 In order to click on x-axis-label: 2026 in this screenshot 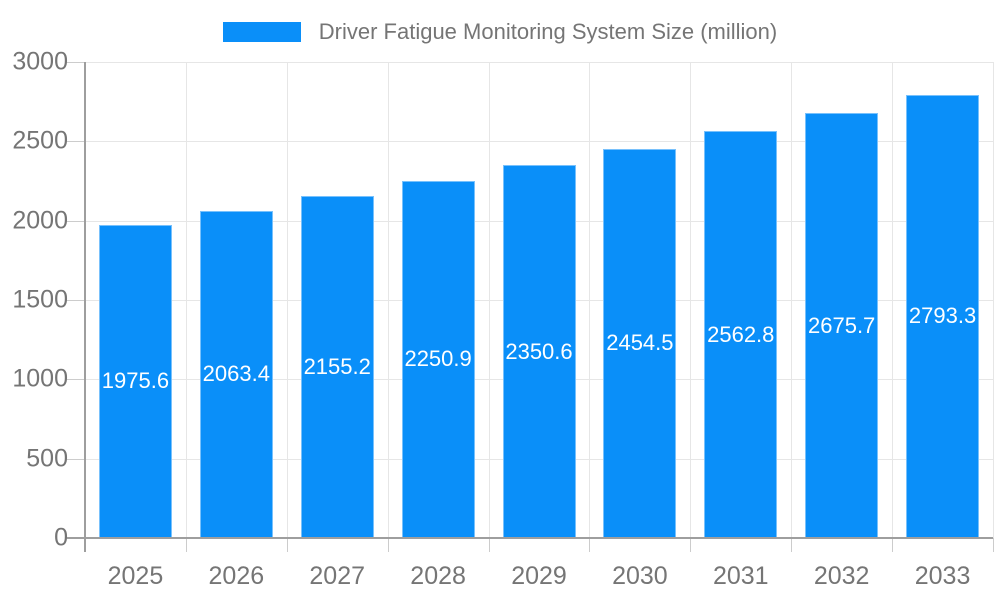, I will do `click(236, 576)`.